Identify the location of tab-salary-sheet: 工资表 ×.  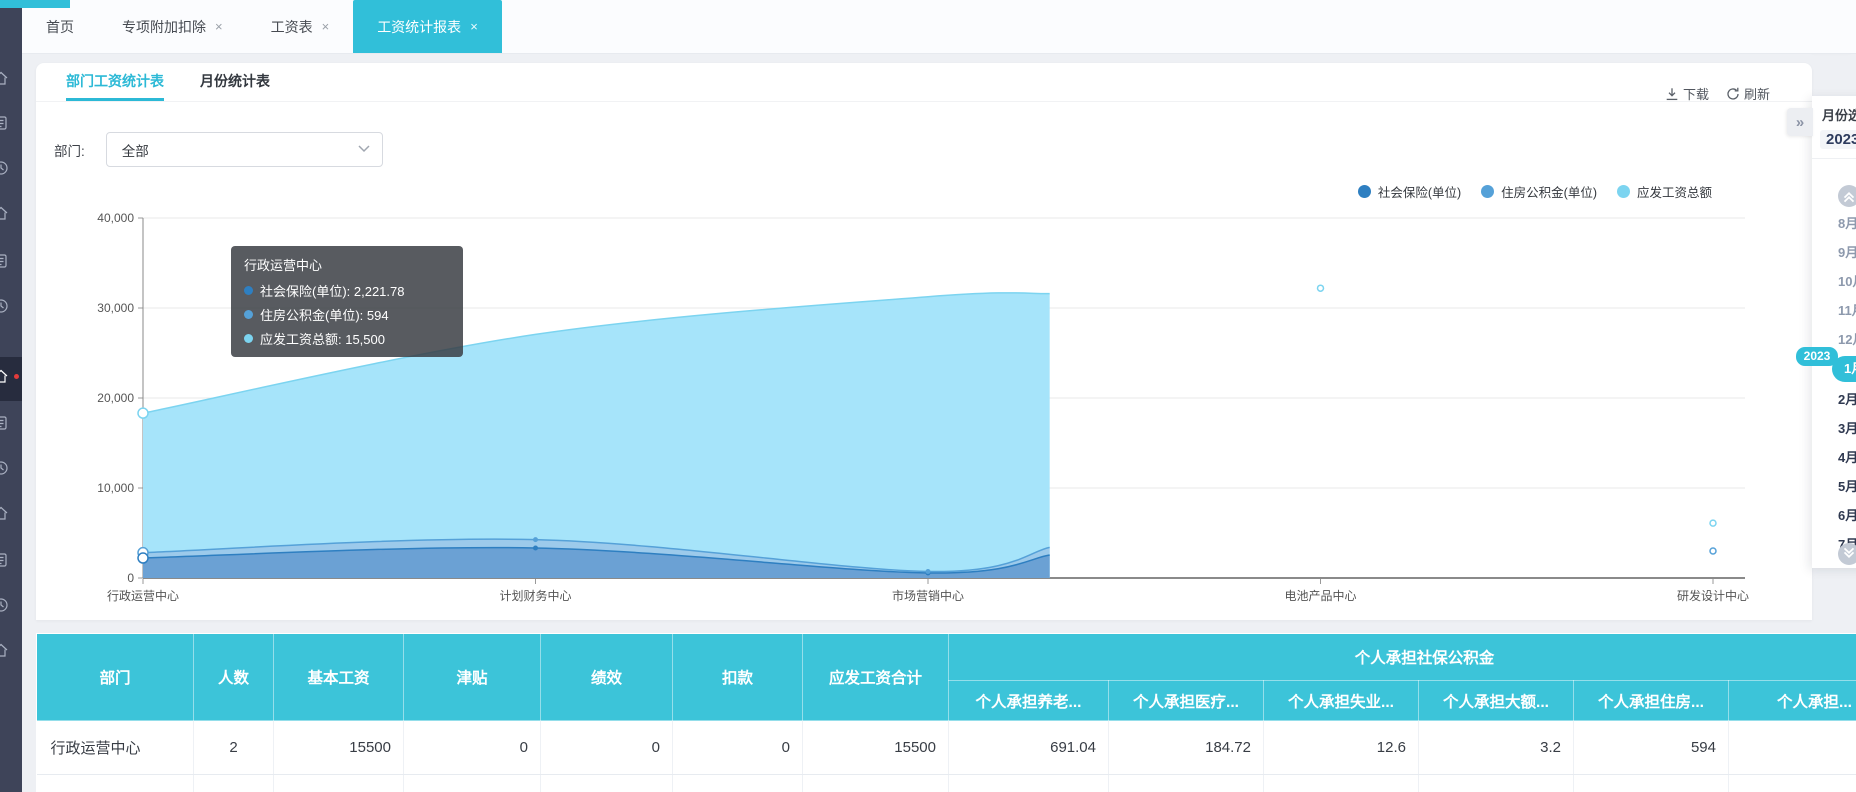
(300, 26).